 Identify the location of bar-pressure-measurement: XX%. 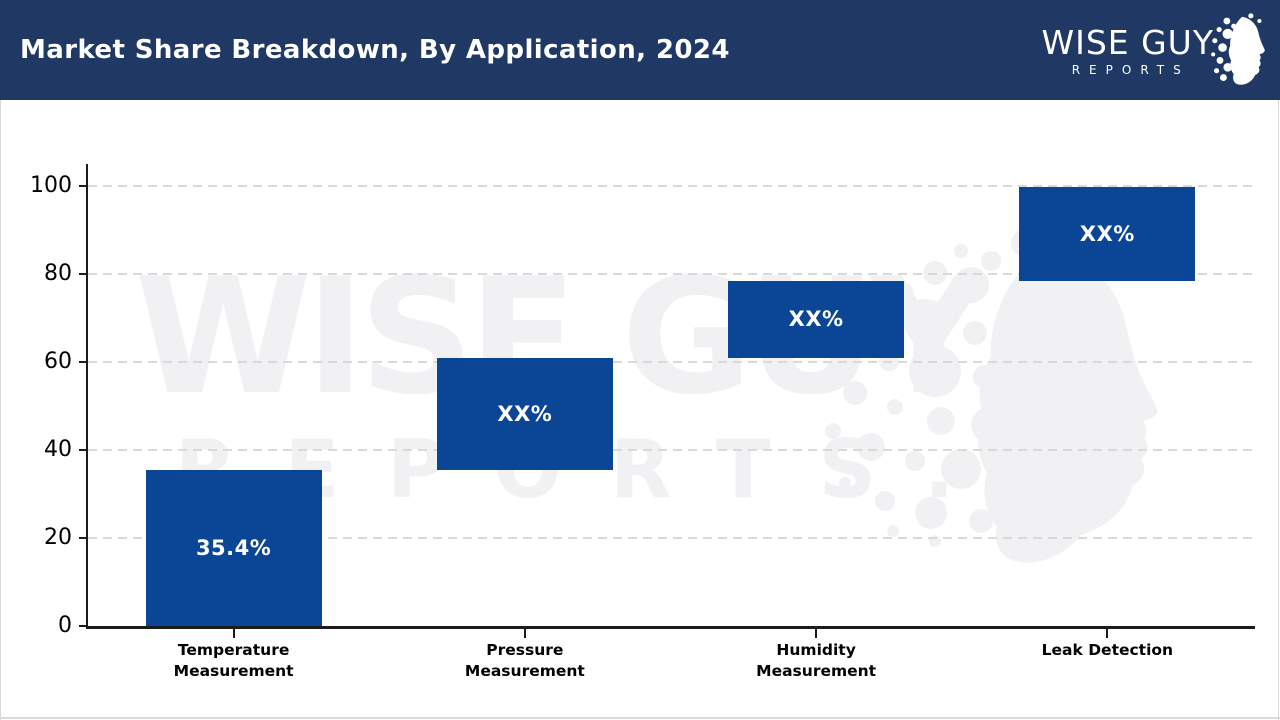
(524, 414).